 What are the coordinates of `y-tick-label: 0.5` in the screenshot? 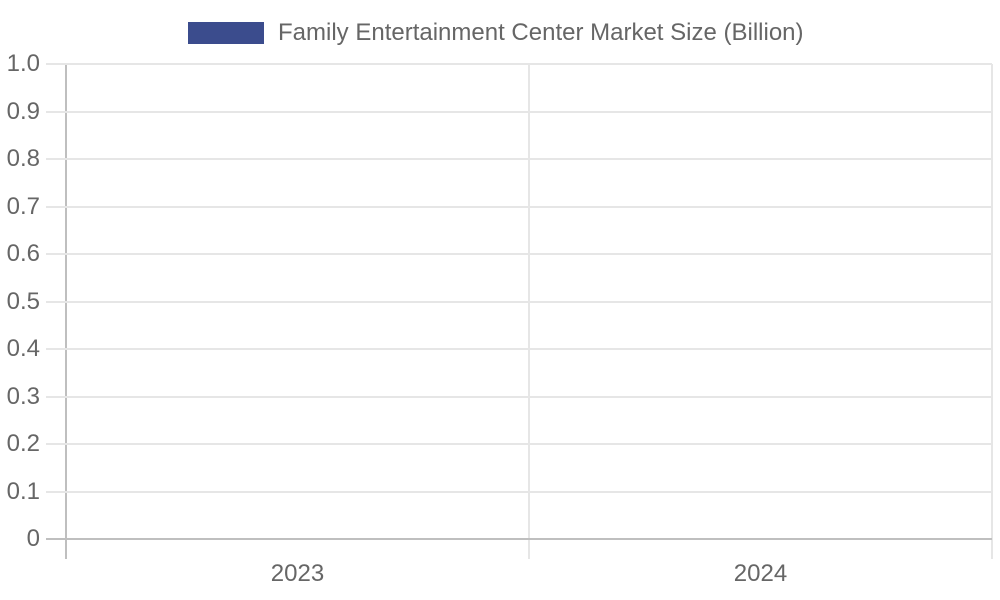 It's located at (23, 301).